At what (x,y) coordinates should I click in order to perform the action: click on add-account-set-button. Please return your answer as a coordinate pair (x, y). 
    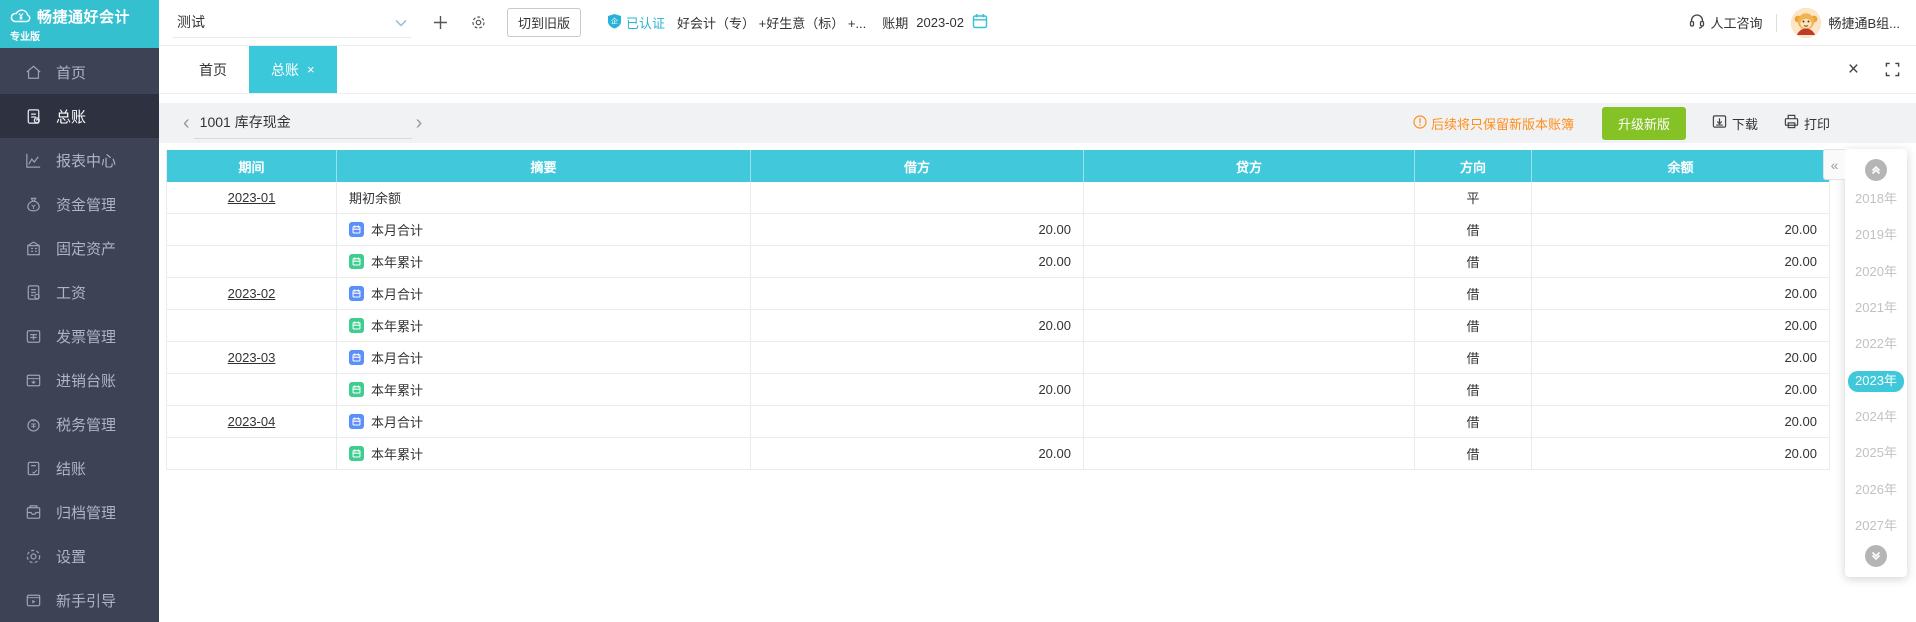
    Looking at the image, I should click on (440, 22).